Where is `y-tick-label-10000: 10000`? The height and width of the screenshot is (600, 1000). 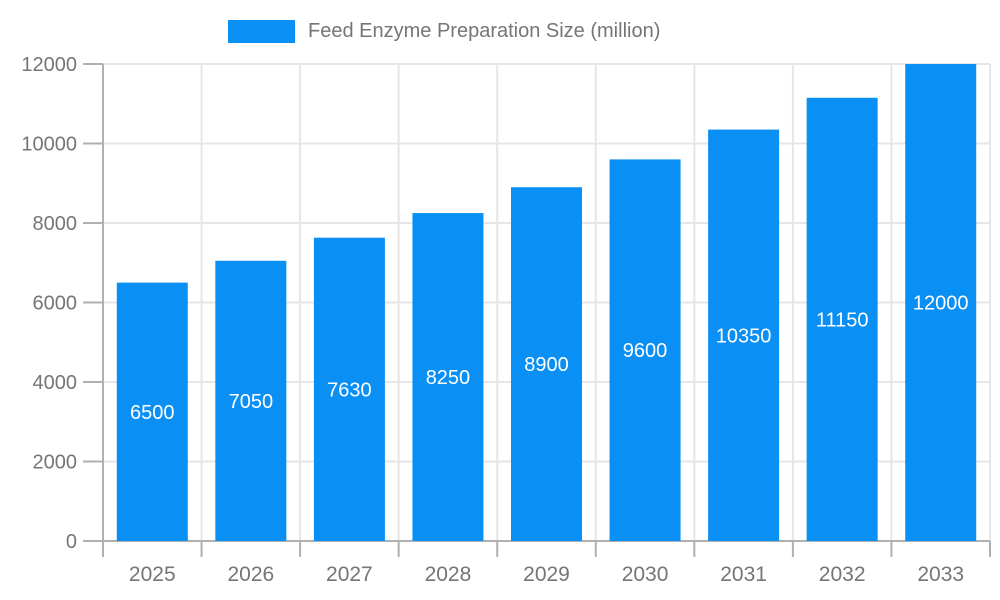 y-tick-label-10000: 10000 is located at coordinates (49, 145).